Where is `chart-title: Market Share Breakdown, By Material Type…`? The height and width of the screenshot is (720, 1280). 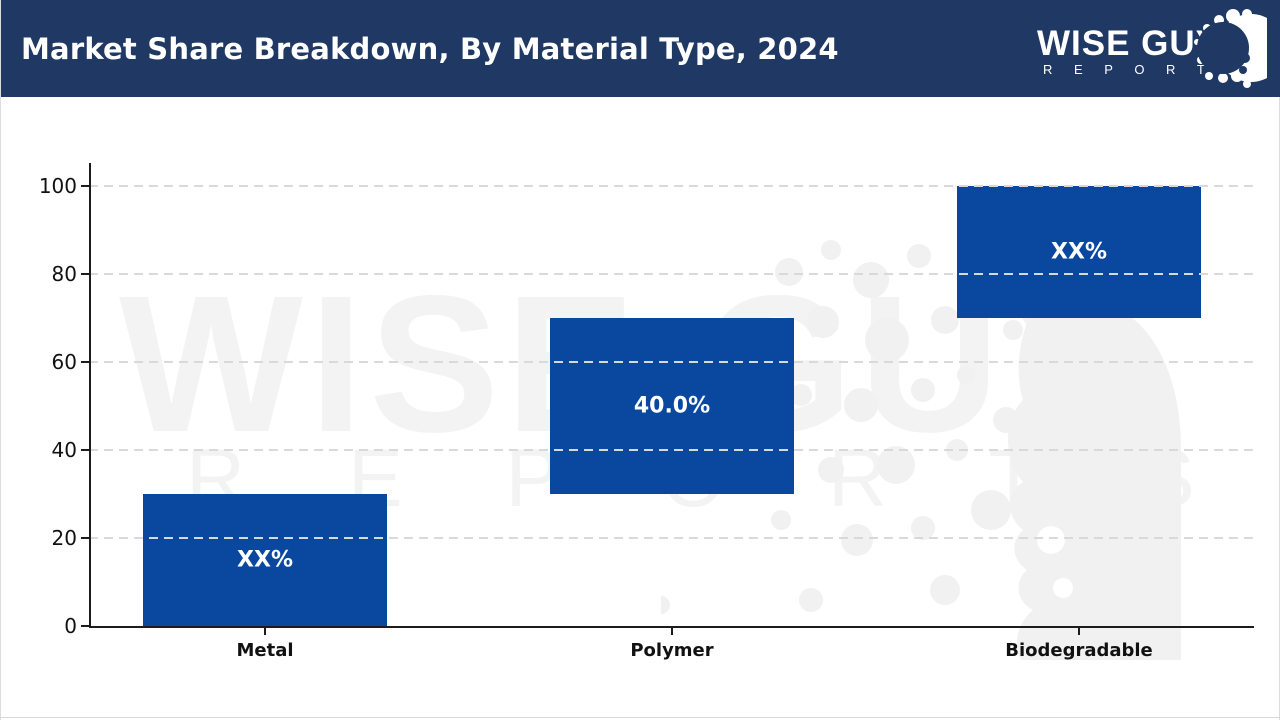 chart-title: Market Share Breakdown, By Material Type… is located at coordinates (430, 48).